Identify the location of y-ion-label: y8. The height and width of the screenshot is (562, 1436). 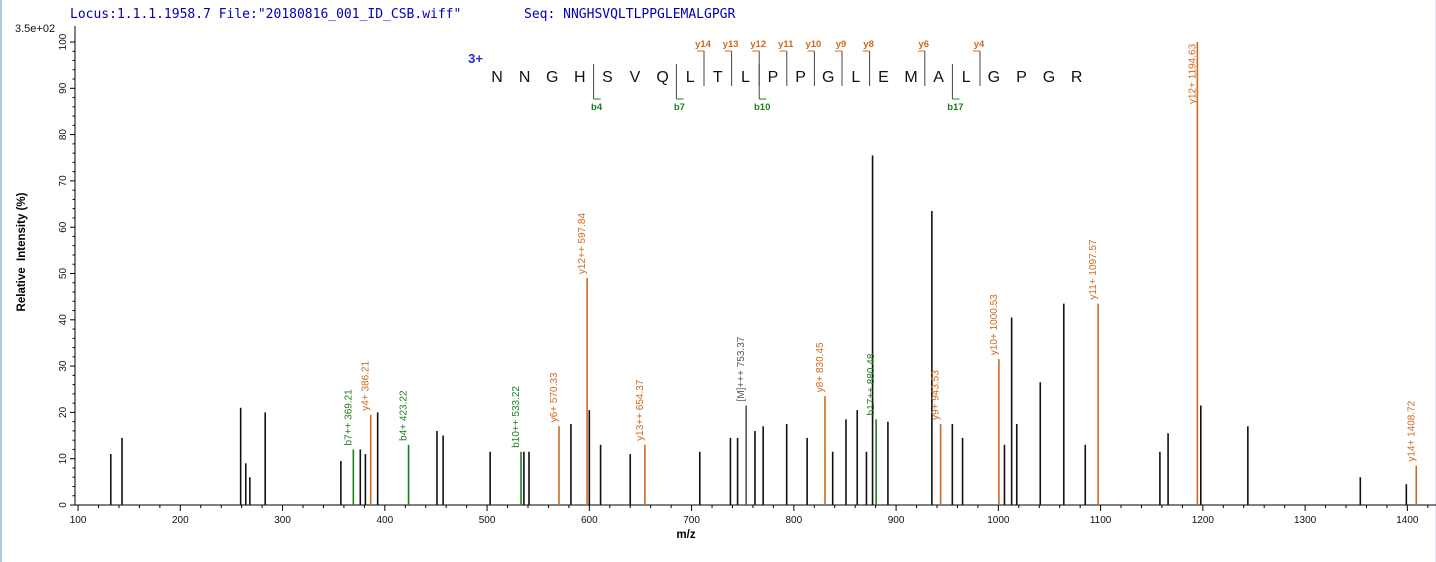
(868, 44).